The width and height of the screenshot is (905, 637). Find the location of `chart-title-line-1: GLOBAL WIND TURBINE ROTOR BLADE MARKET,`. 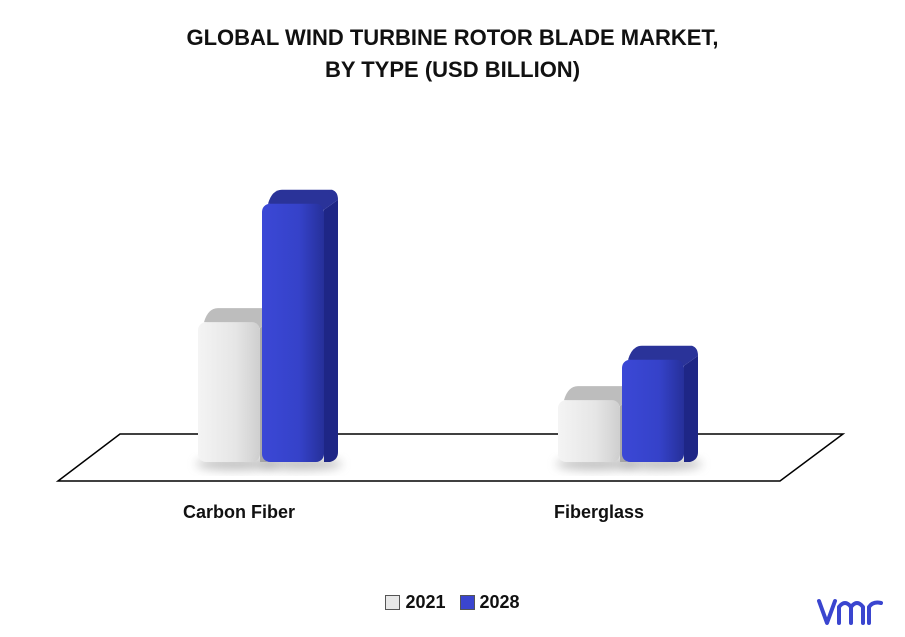

chart-title-line-1: GLOBAL WIND TURBINE ROTOR BLADE MARKET, is located at coordinates (452, 37).